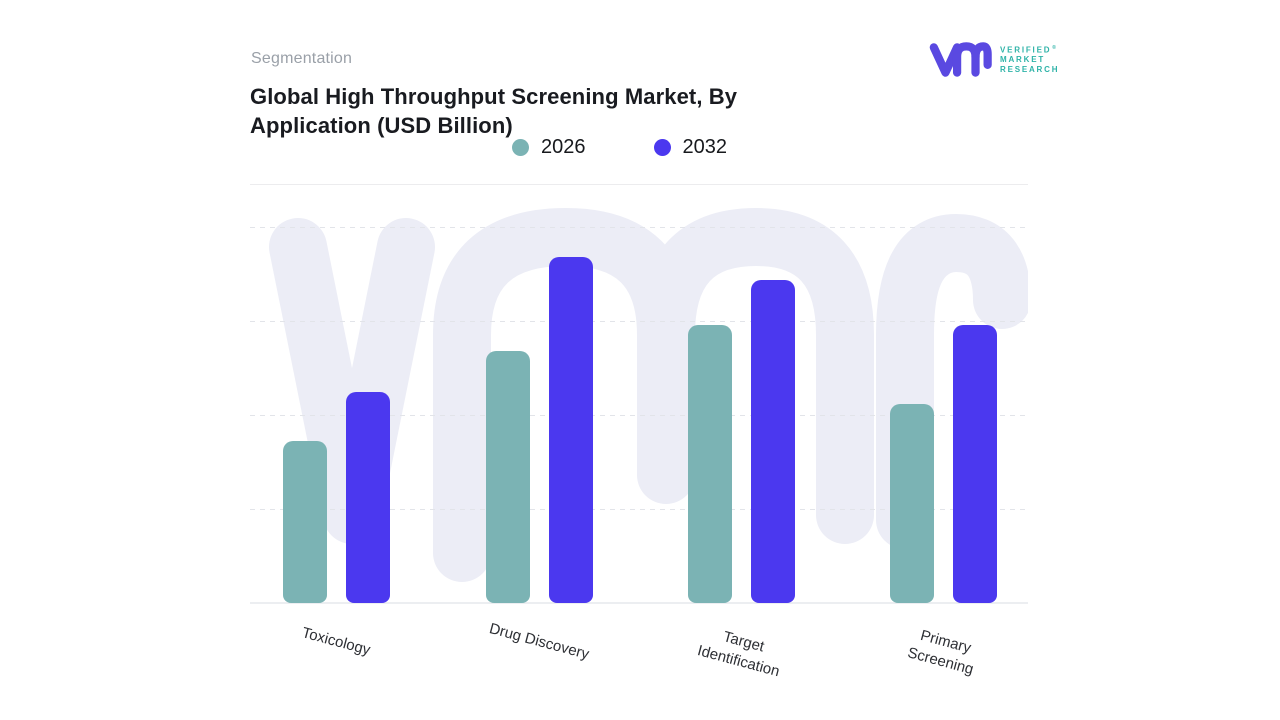 This screenshot has height=720, width=1280. I want to click on bar-2032-toxicology, so click(367, 497).